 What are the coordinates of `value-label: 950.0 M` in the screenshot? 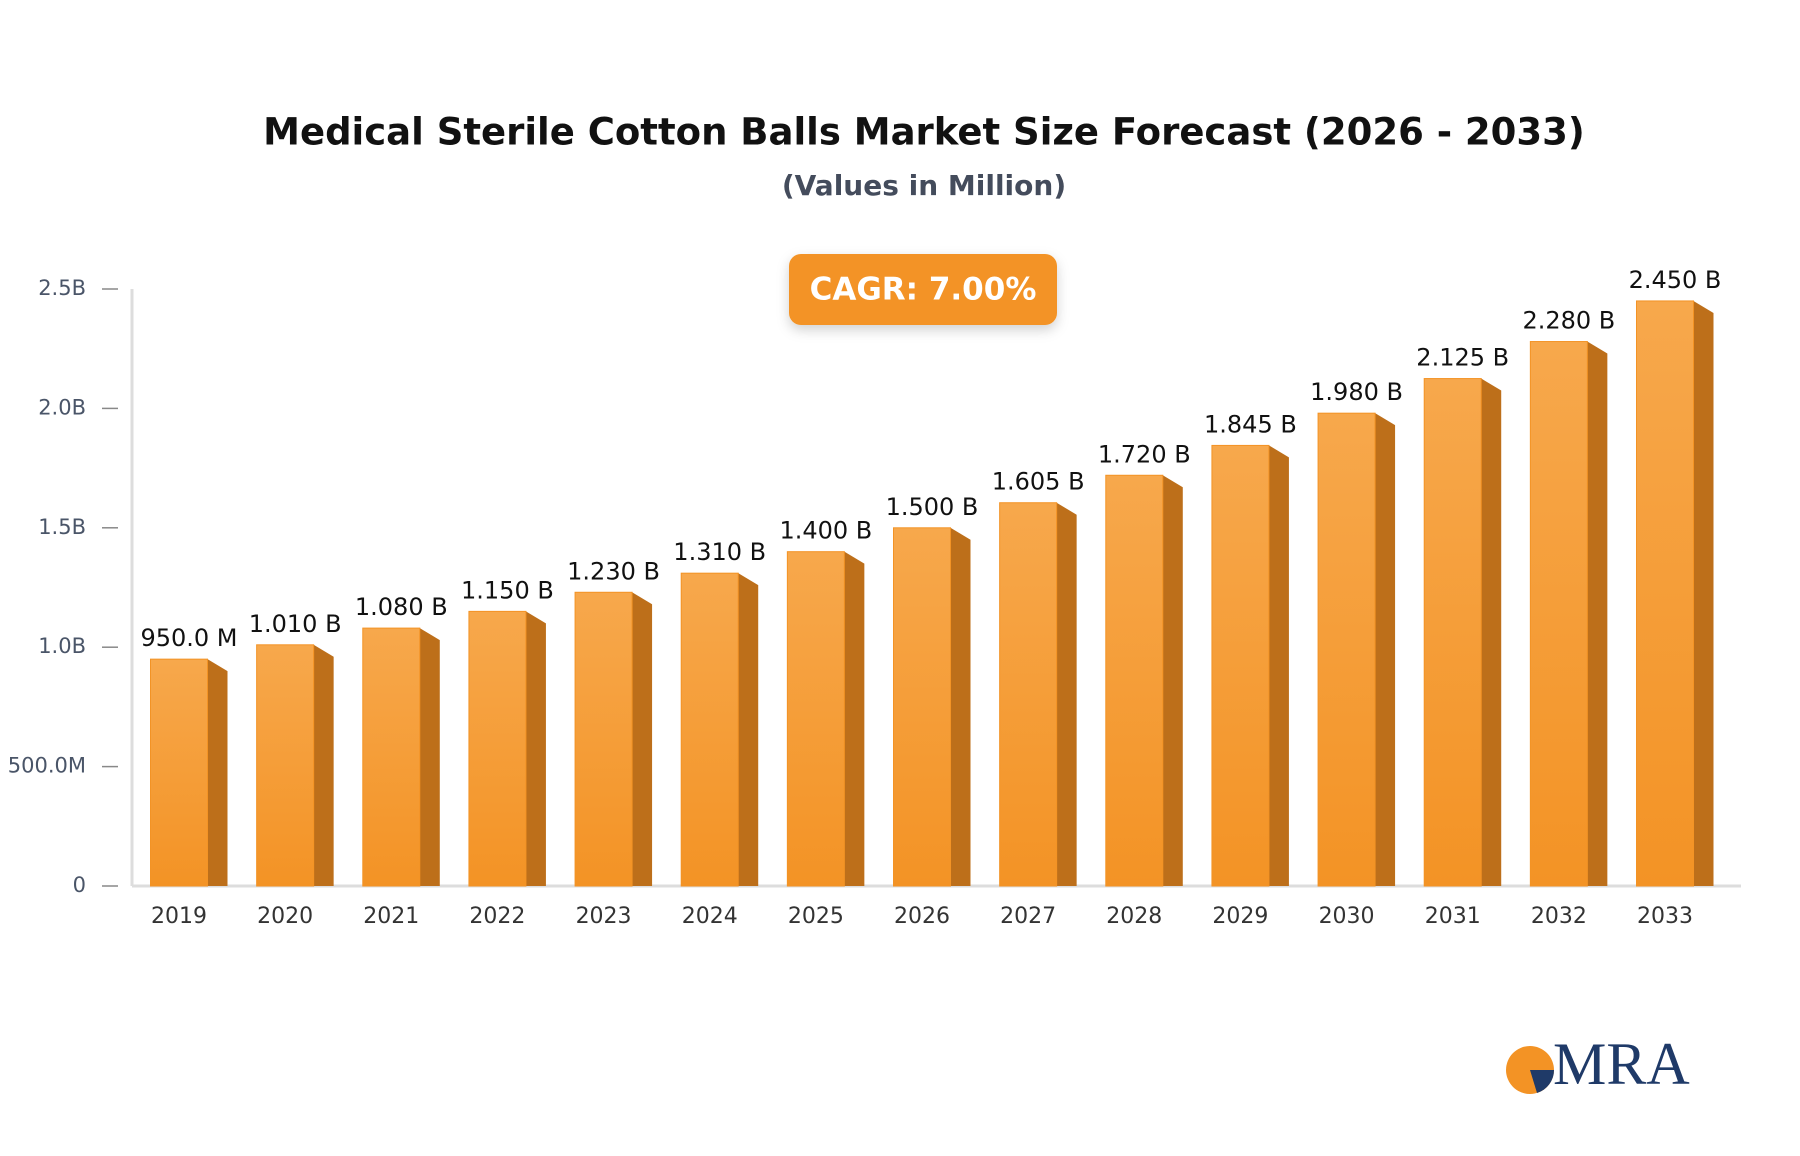 It's located at (188, 638).